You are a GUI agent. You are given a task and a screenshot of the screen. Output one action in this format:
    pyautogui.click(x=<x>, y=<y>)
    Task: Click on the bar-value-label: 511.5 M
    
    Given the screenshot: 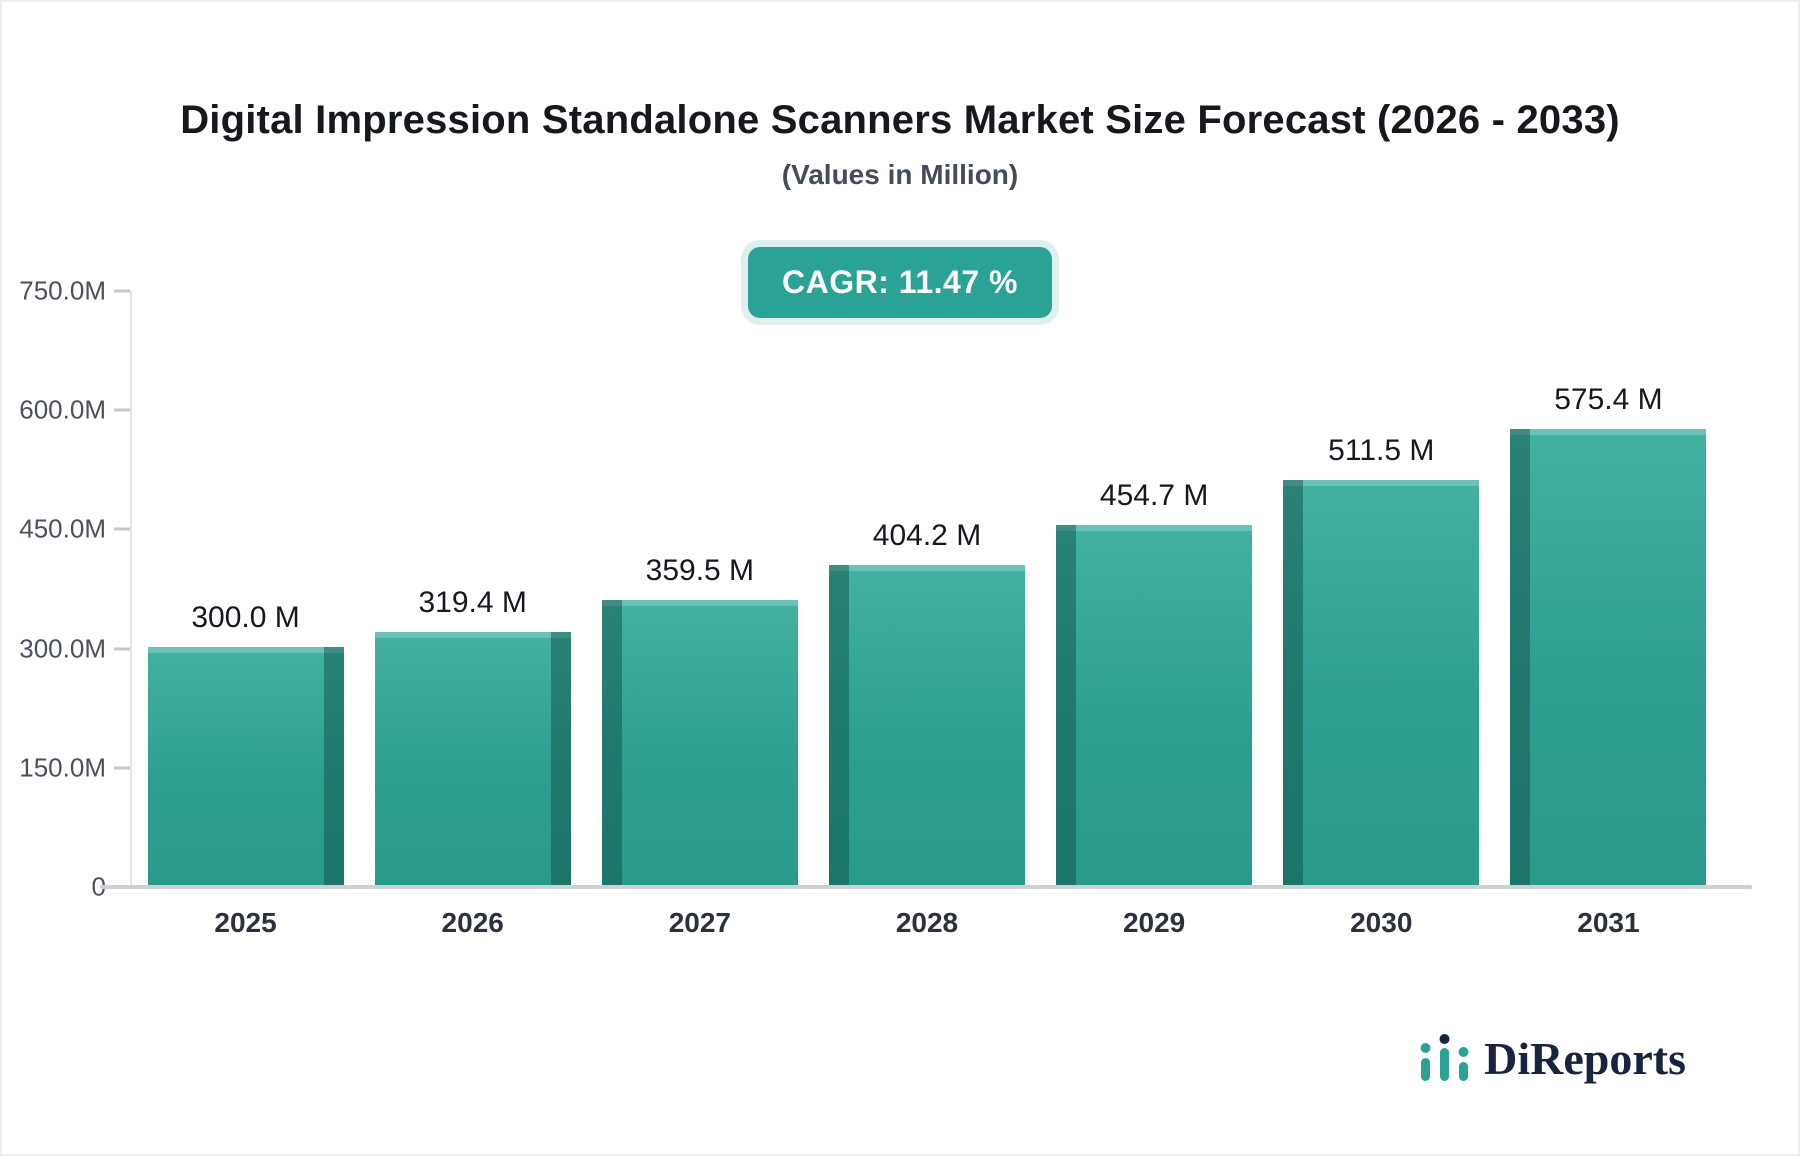 What is the action you would take?
    pyautogui.click(x=1381, y=450)
    